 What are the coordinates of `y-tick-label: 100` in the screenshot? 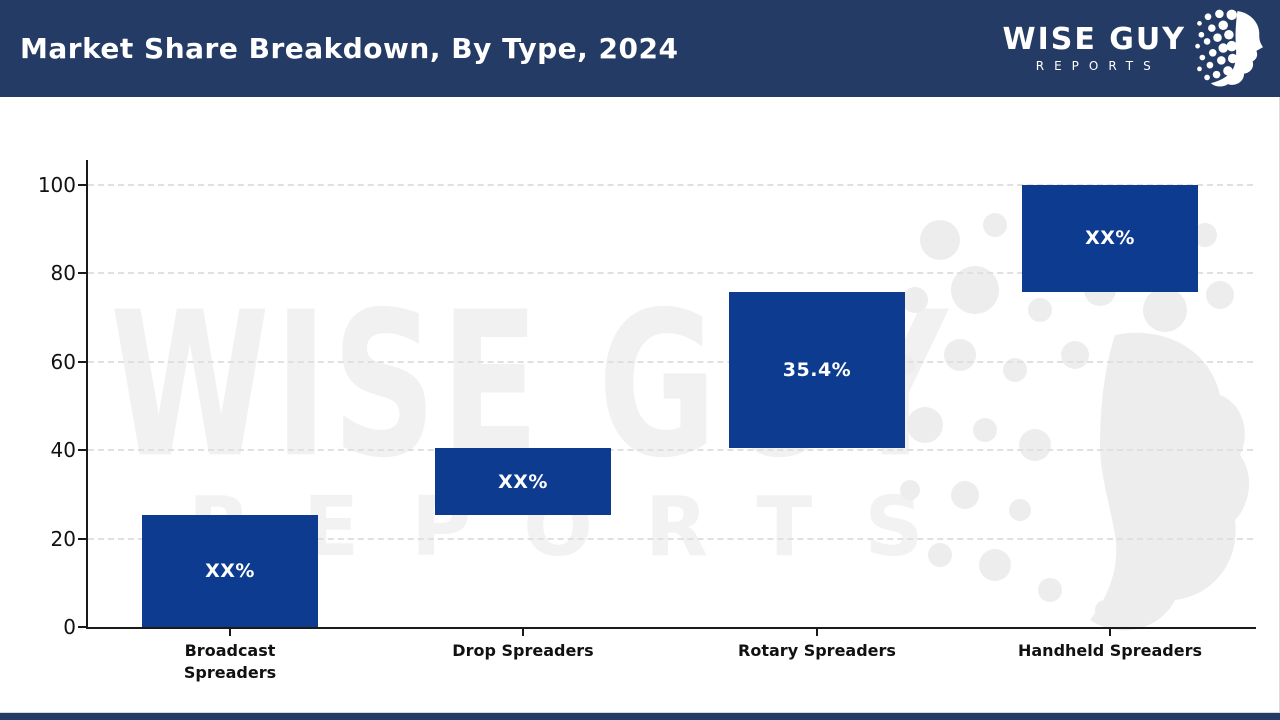 It's located at (56, 185).